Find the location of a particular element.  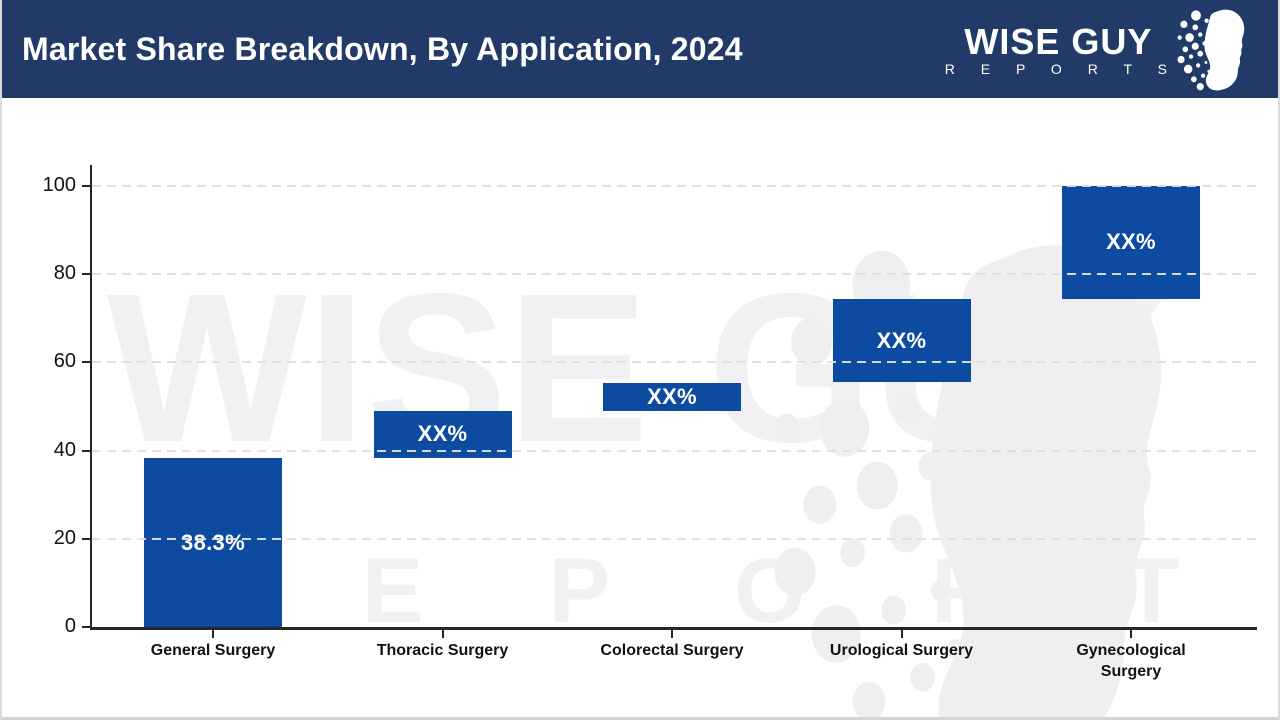

bar-value-label: 38.3% is located at coordinates (213, 542).